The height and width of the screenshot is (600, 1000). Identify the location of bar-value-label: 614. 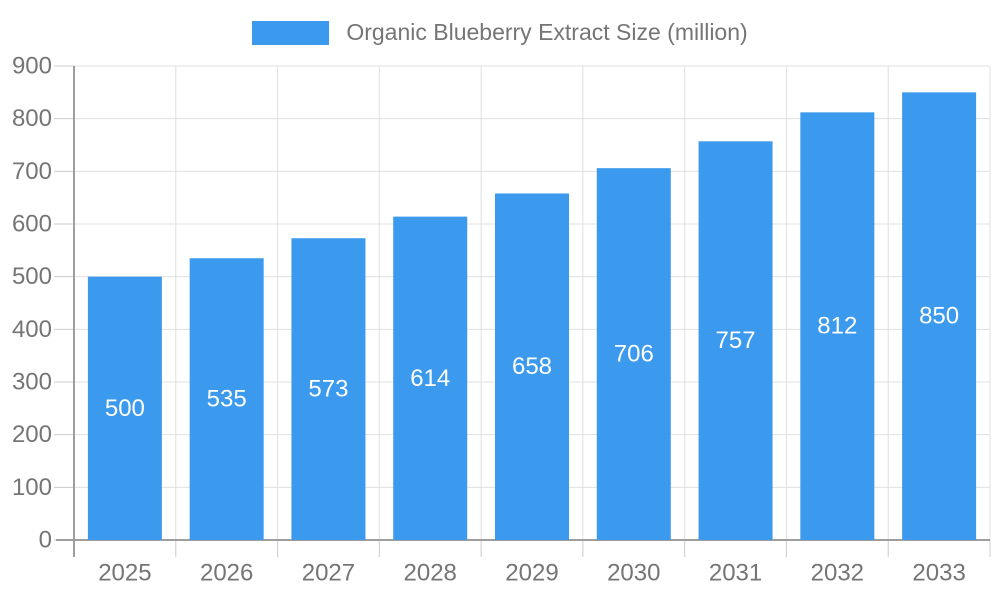
(430, 378).